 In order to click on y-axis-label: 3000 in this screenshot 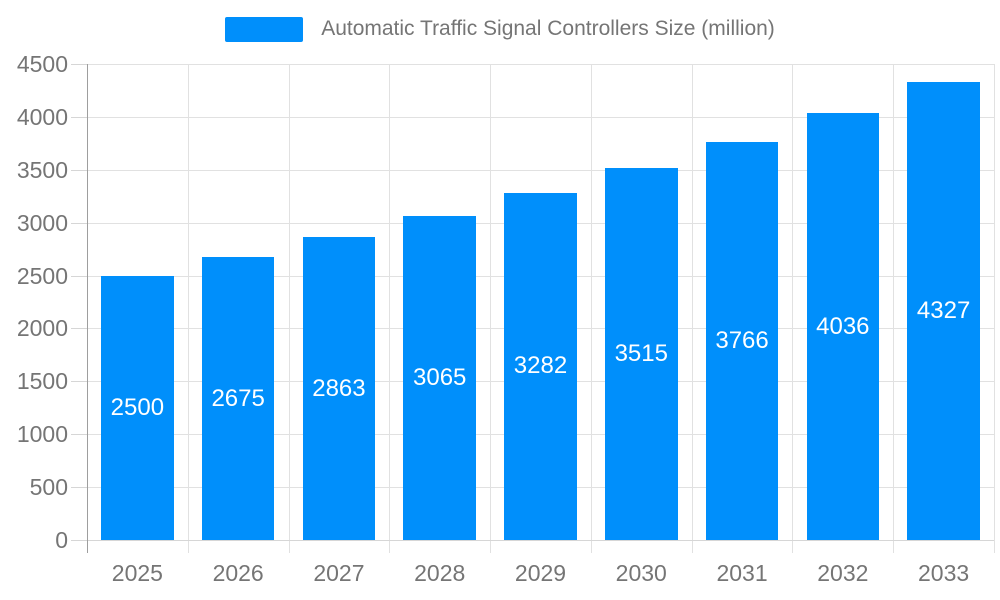, I will do `click(42, 222)`.